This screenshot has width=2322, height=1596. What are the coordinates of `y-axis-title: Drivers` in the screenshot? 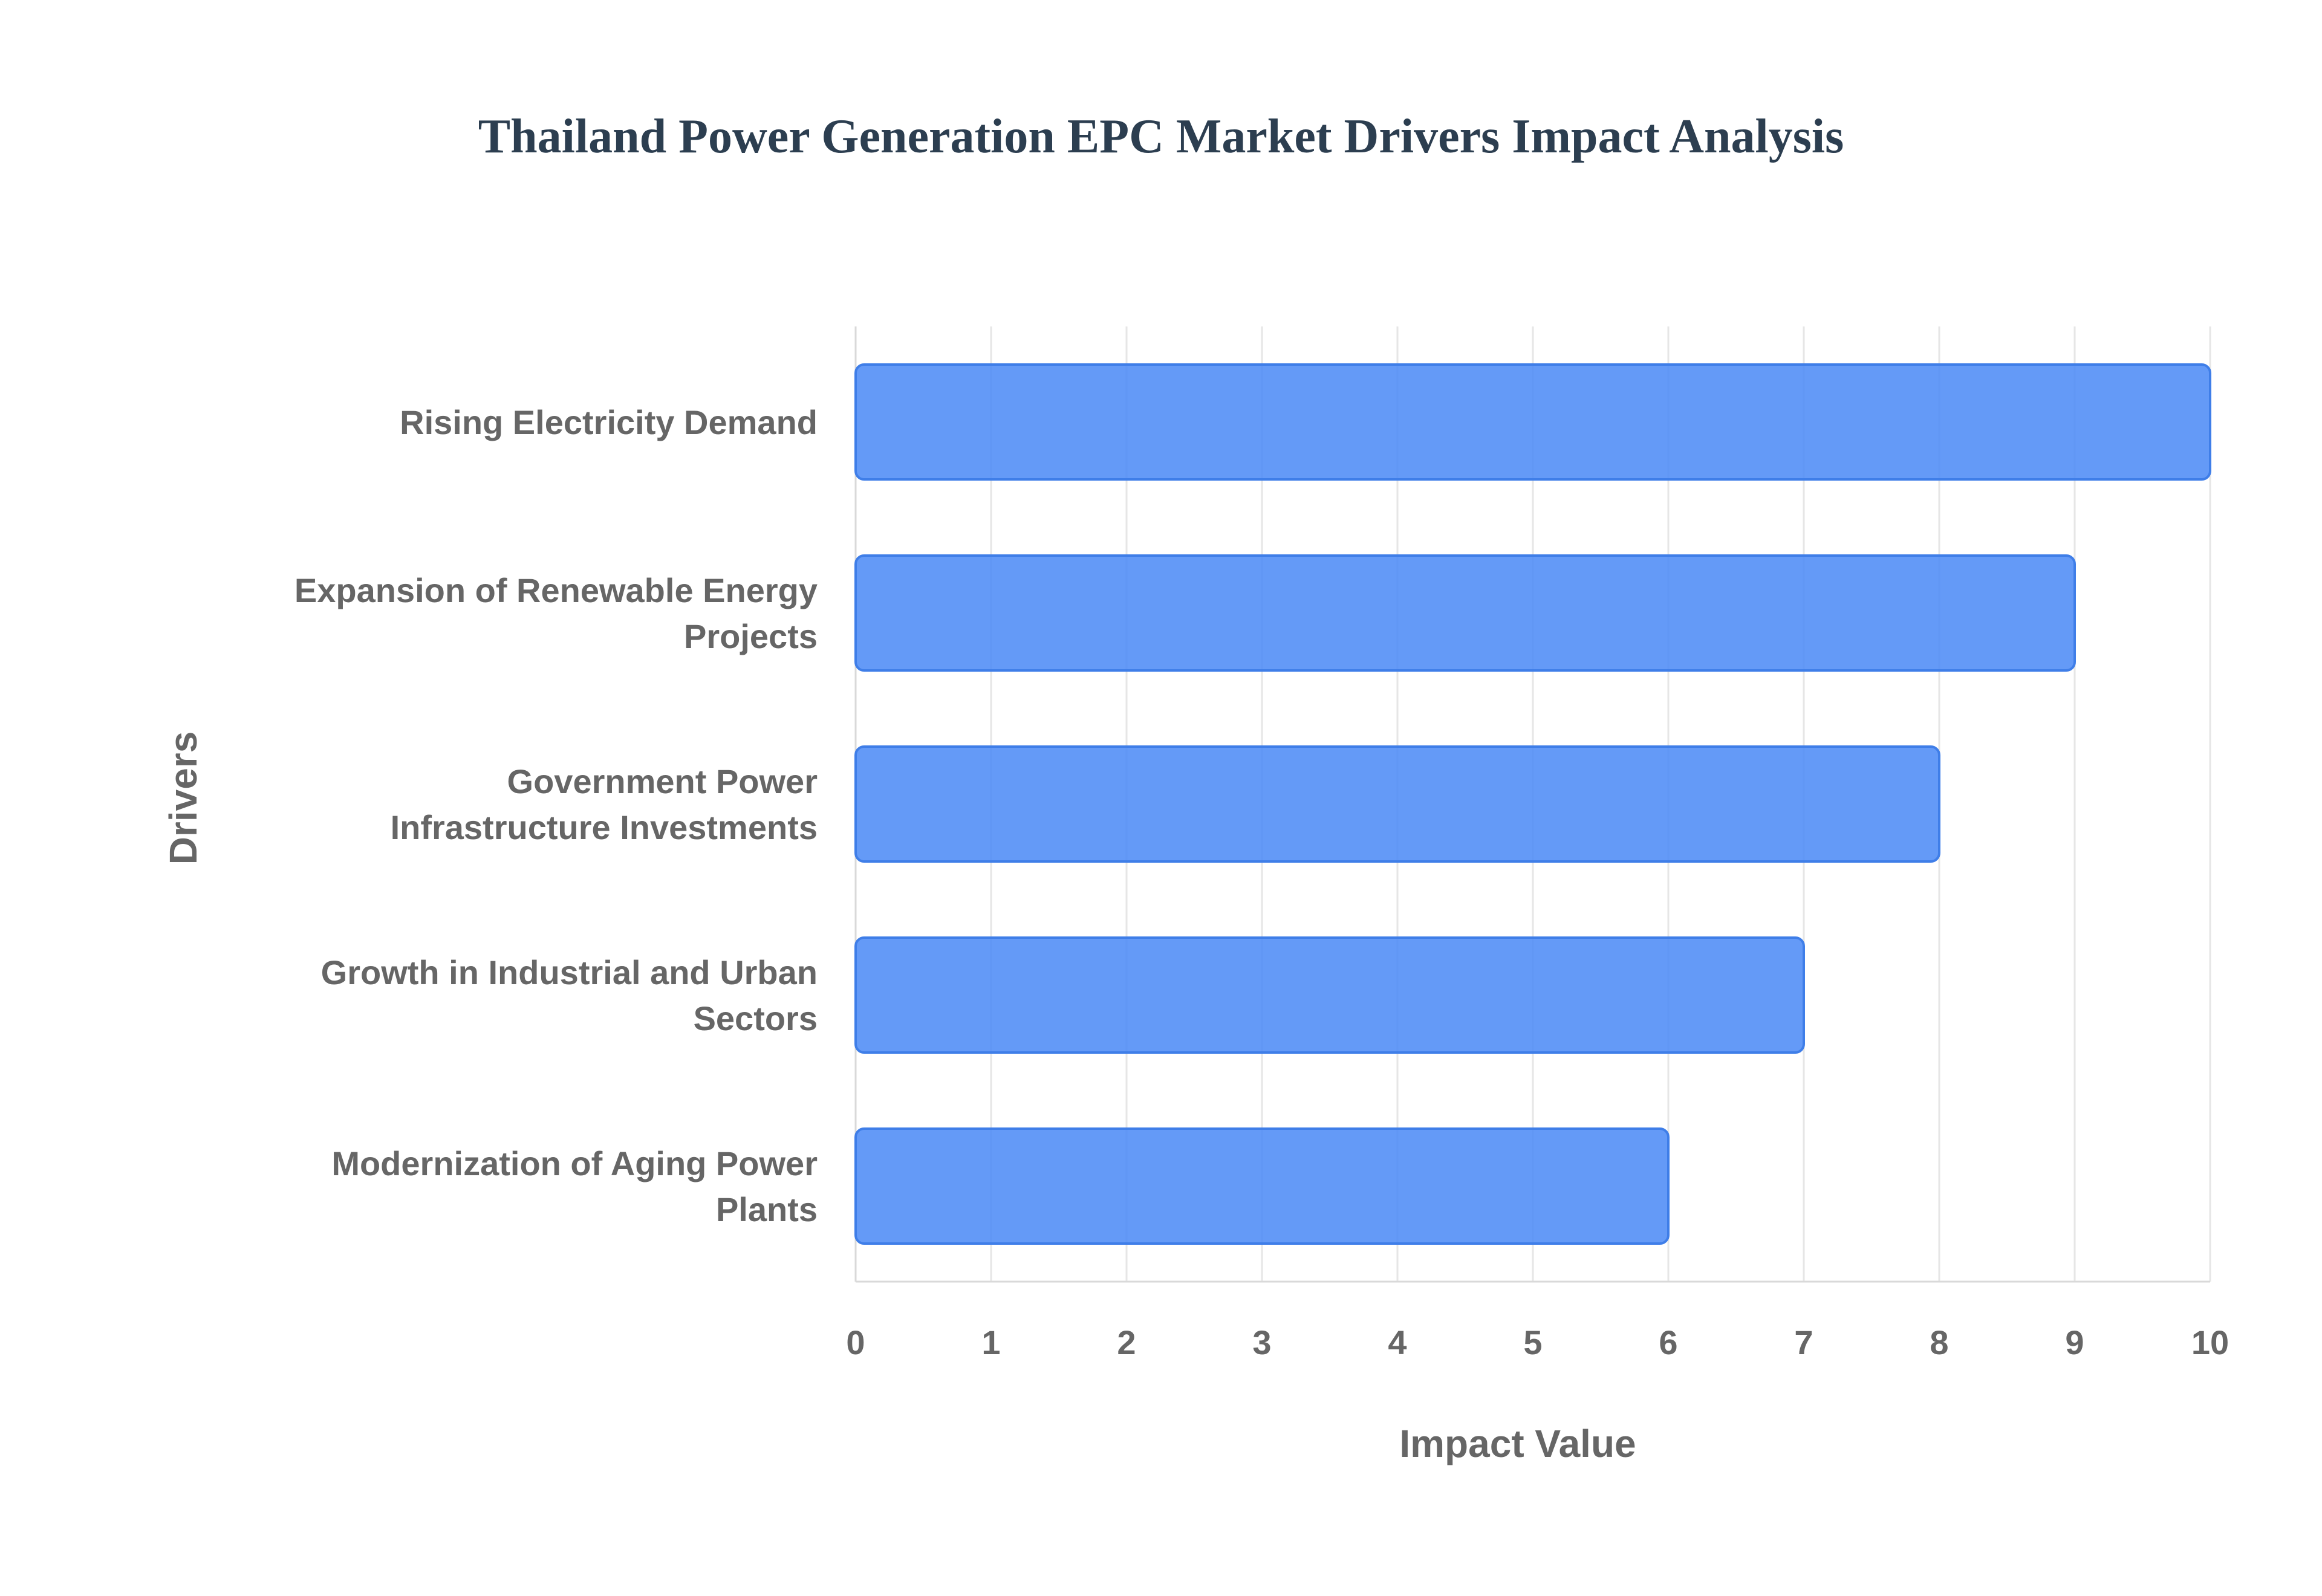 It's located at (183, 798).